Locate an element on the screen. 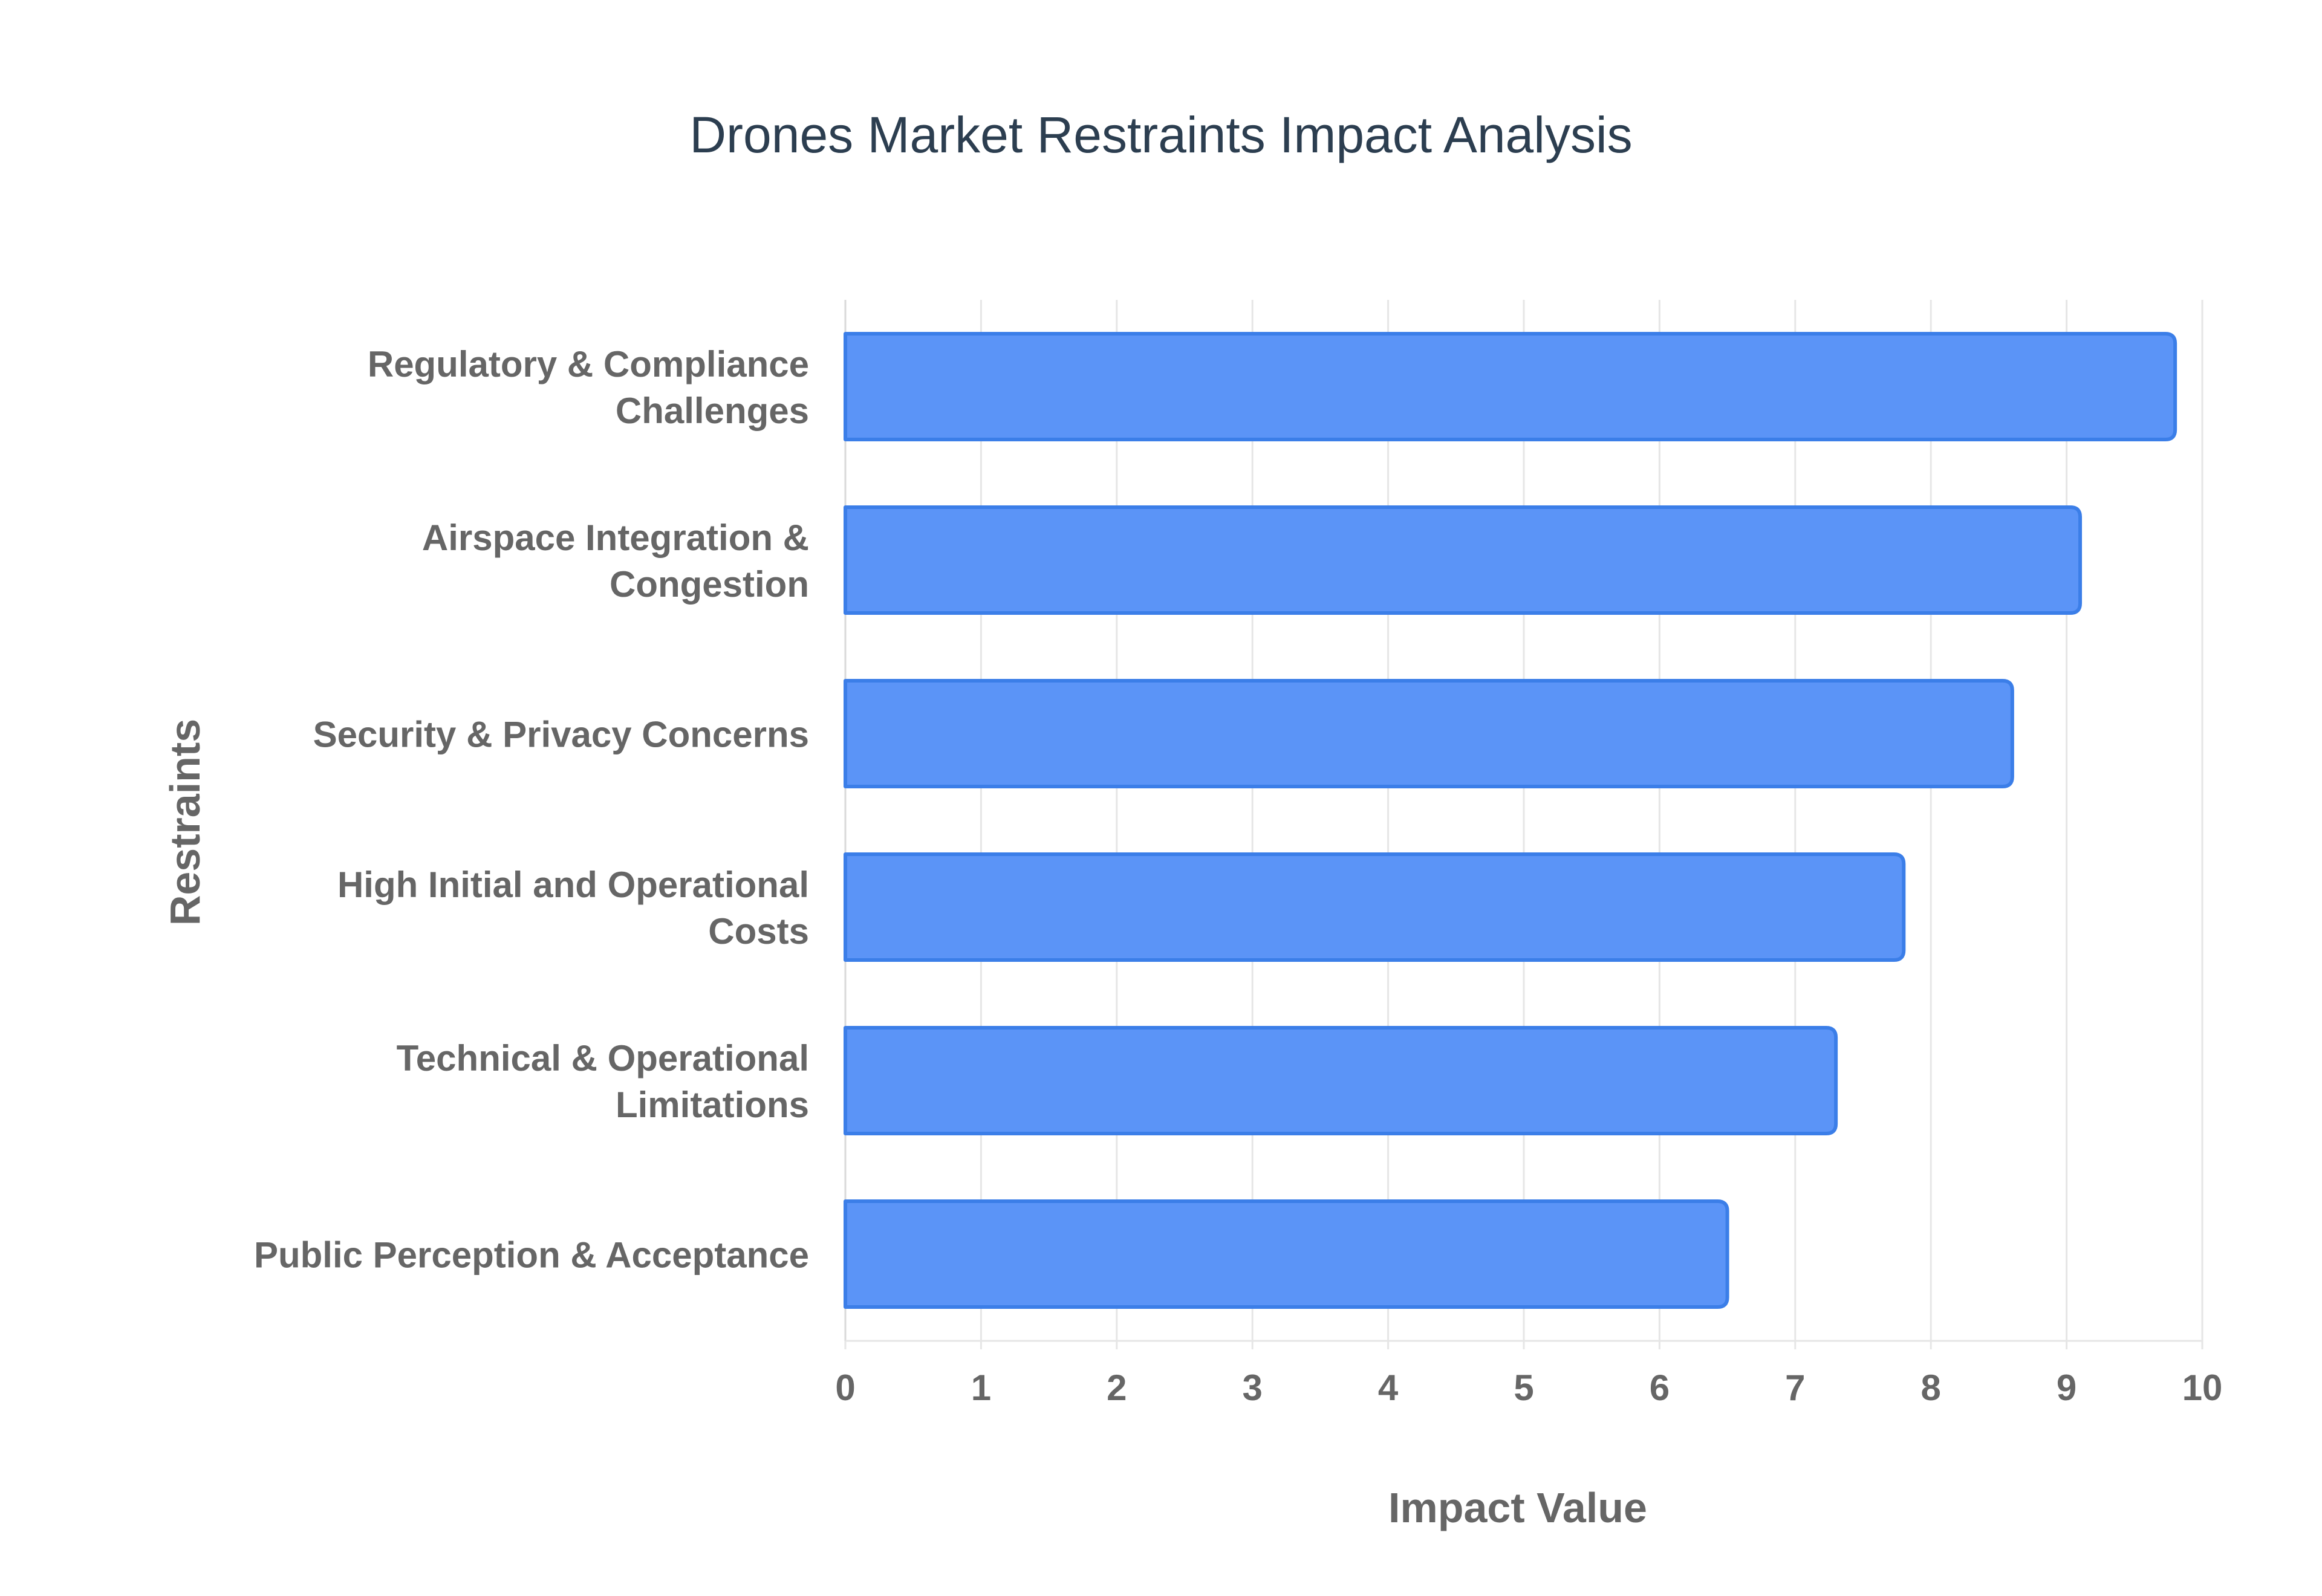 This screenshot has width=2322, height=1596. category-label-line: Public Perception & Acceptance is located at coordinates (531, 1255).